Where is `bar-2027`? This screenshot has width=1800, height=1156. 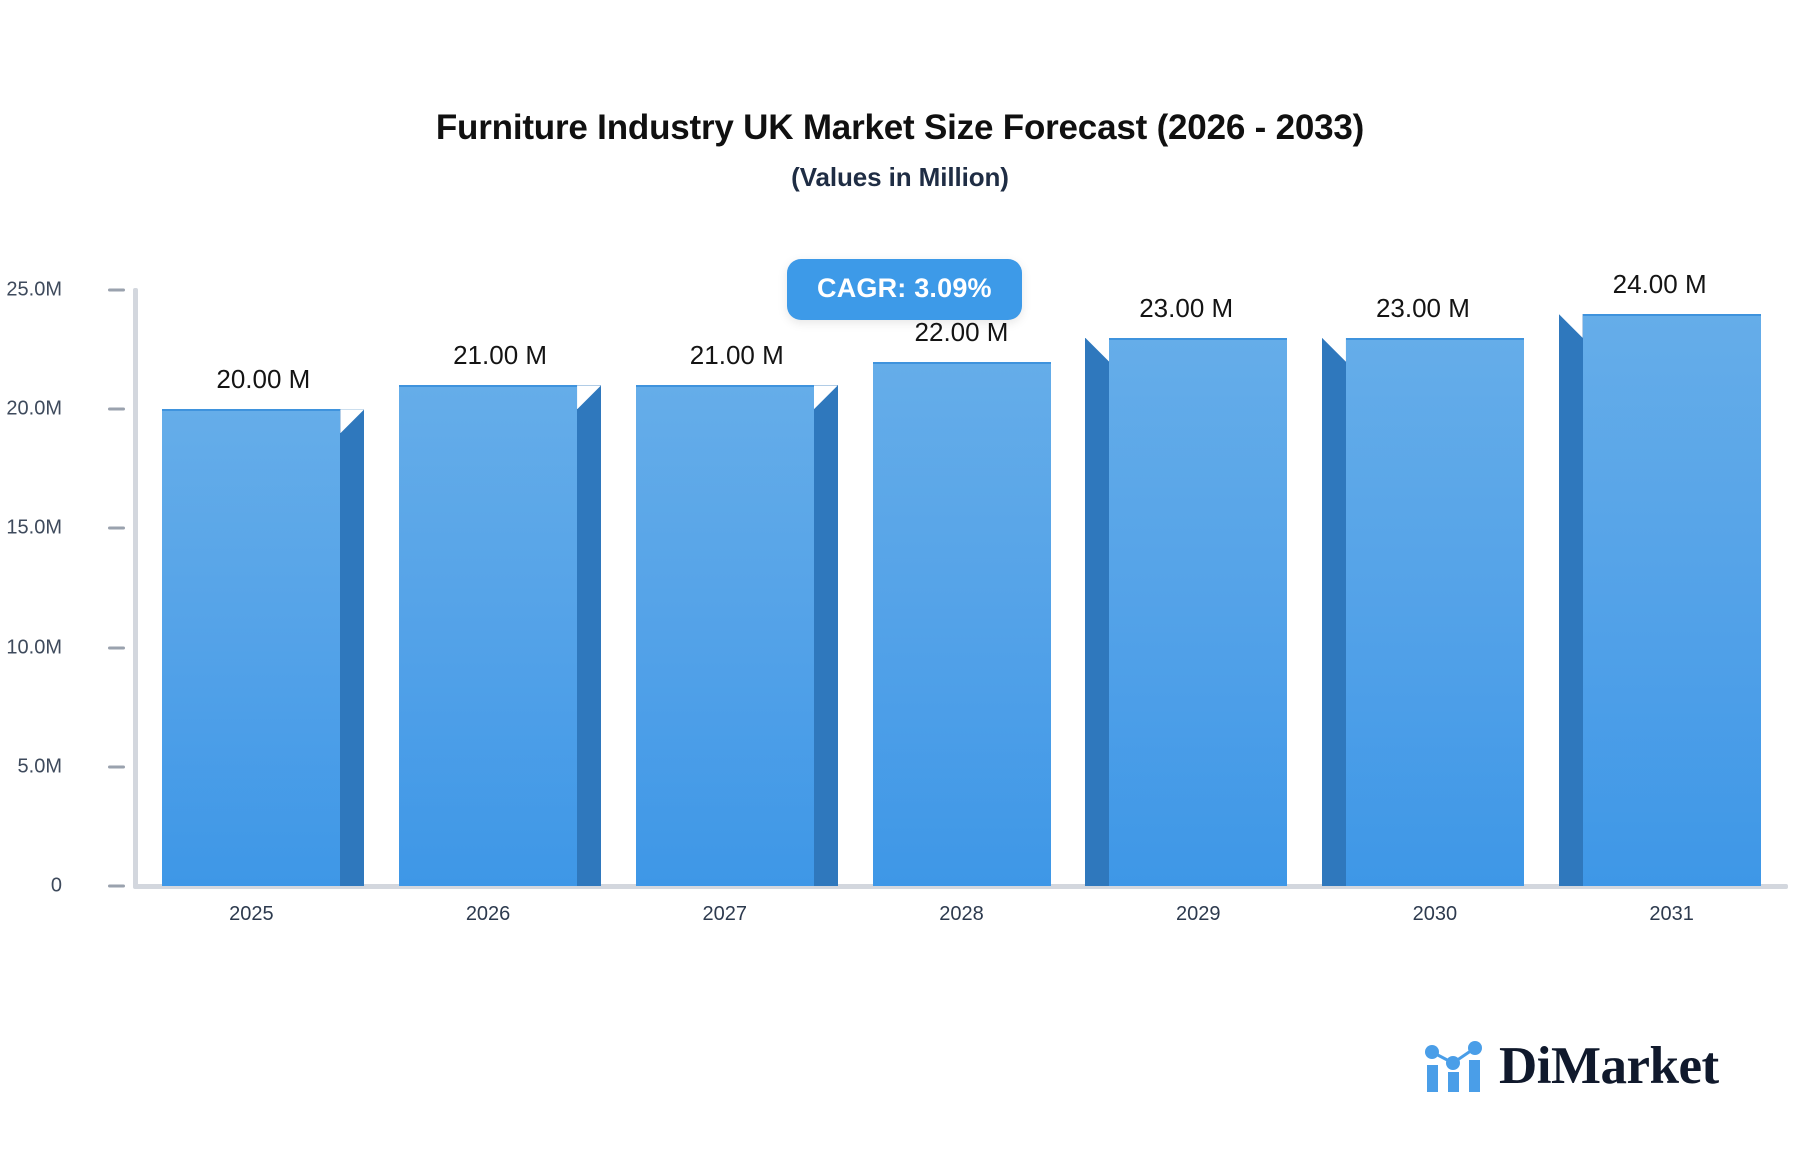
bar-2027 is located at coordinates (736, 635).